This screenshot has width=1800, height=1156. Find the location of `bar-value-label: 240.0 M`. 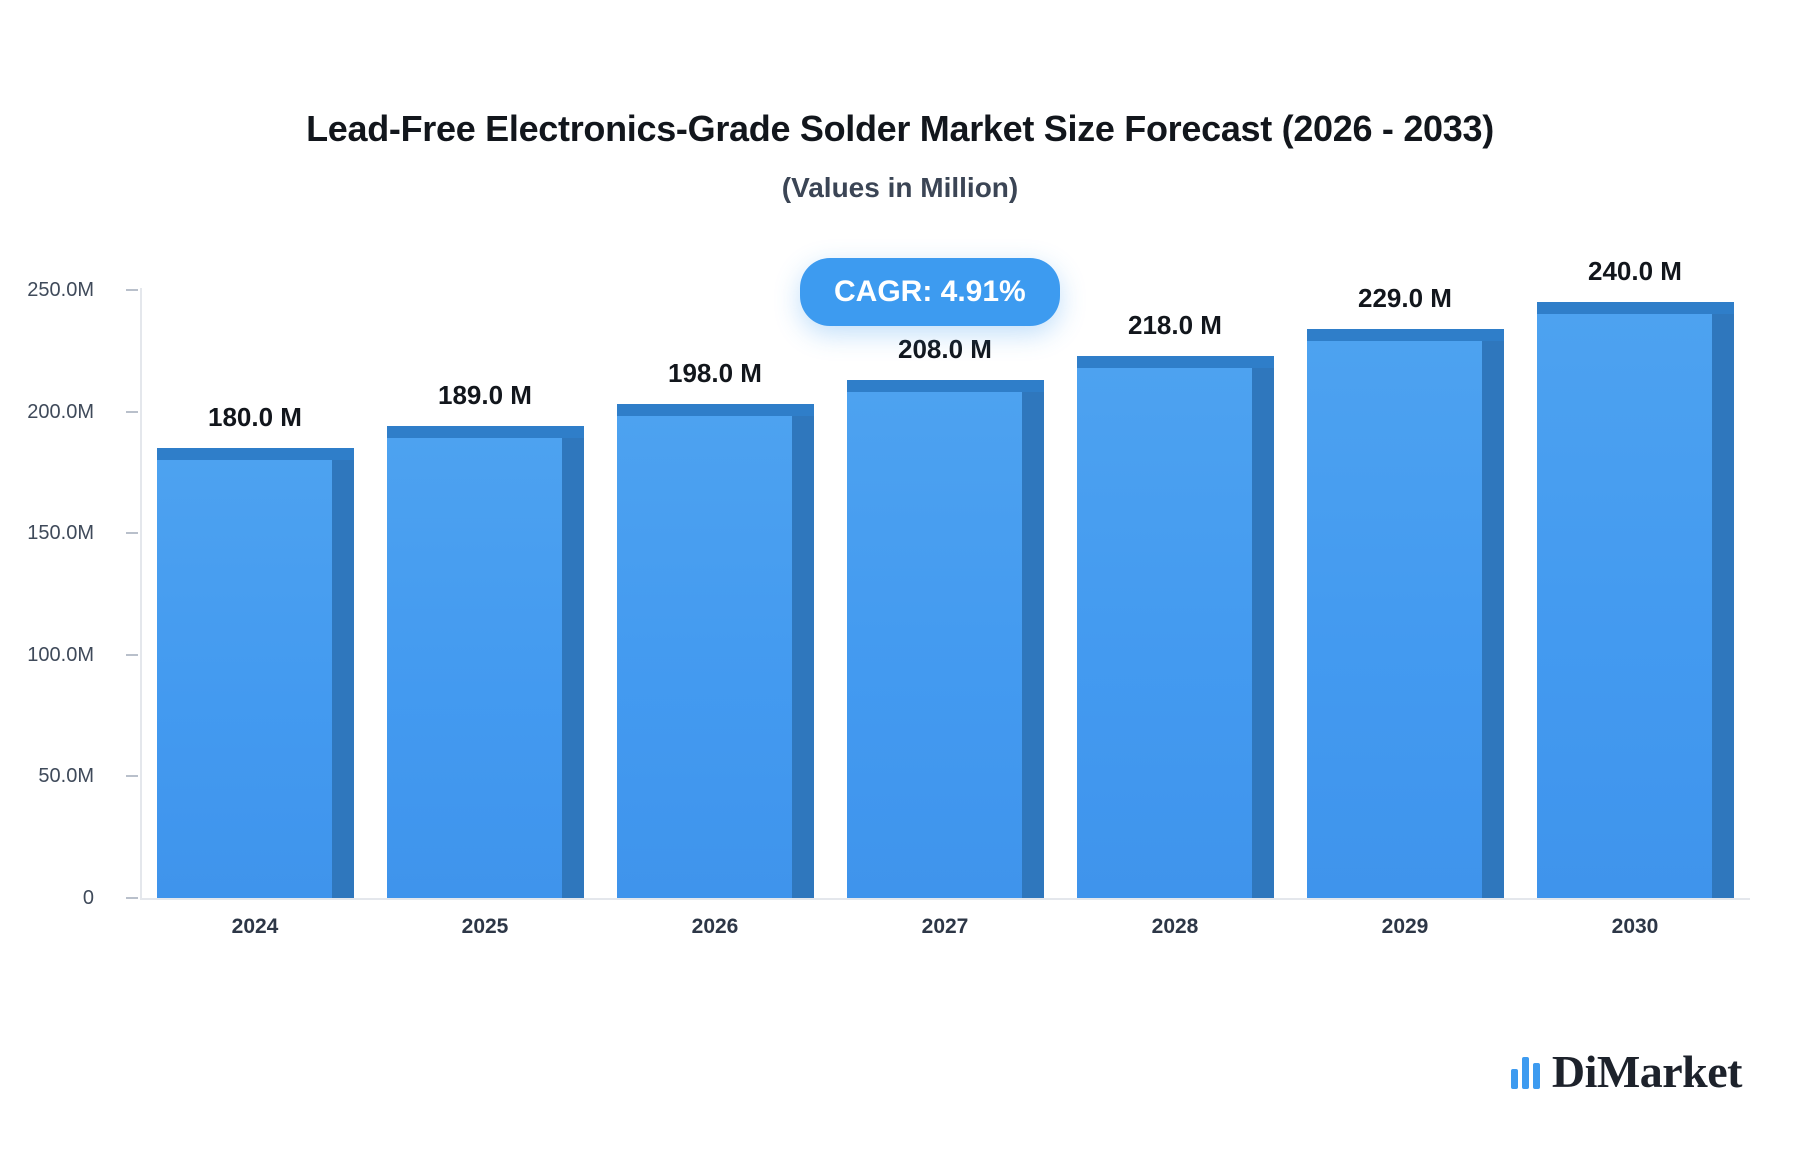

bar-value-label: 240.0 M is located at coordinates (1635, 271).